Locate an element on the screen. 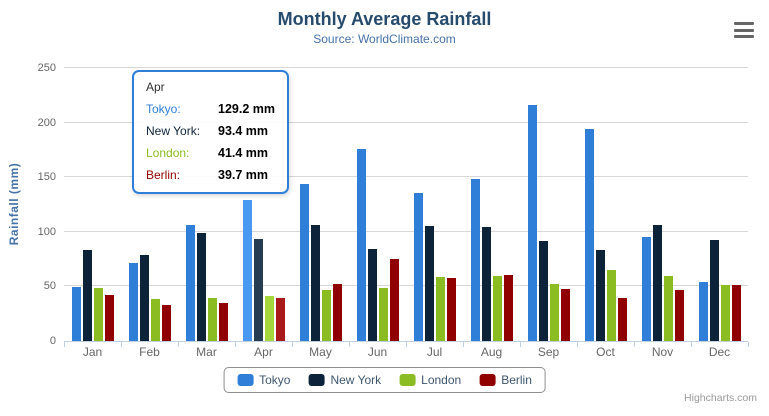 This screenshot has width=769, height=416. legend-item-tokyo: Tokyo is located at coordinates (263, 380).